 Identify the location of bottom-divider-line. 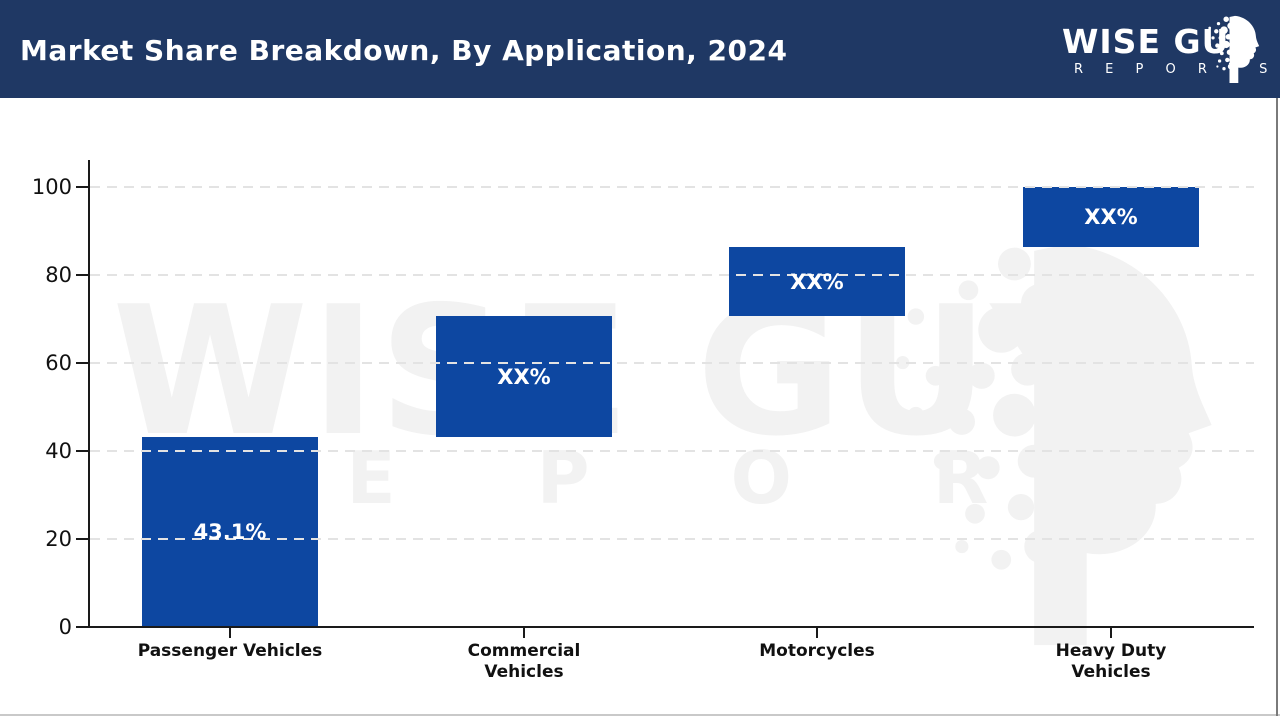
(640, 715).